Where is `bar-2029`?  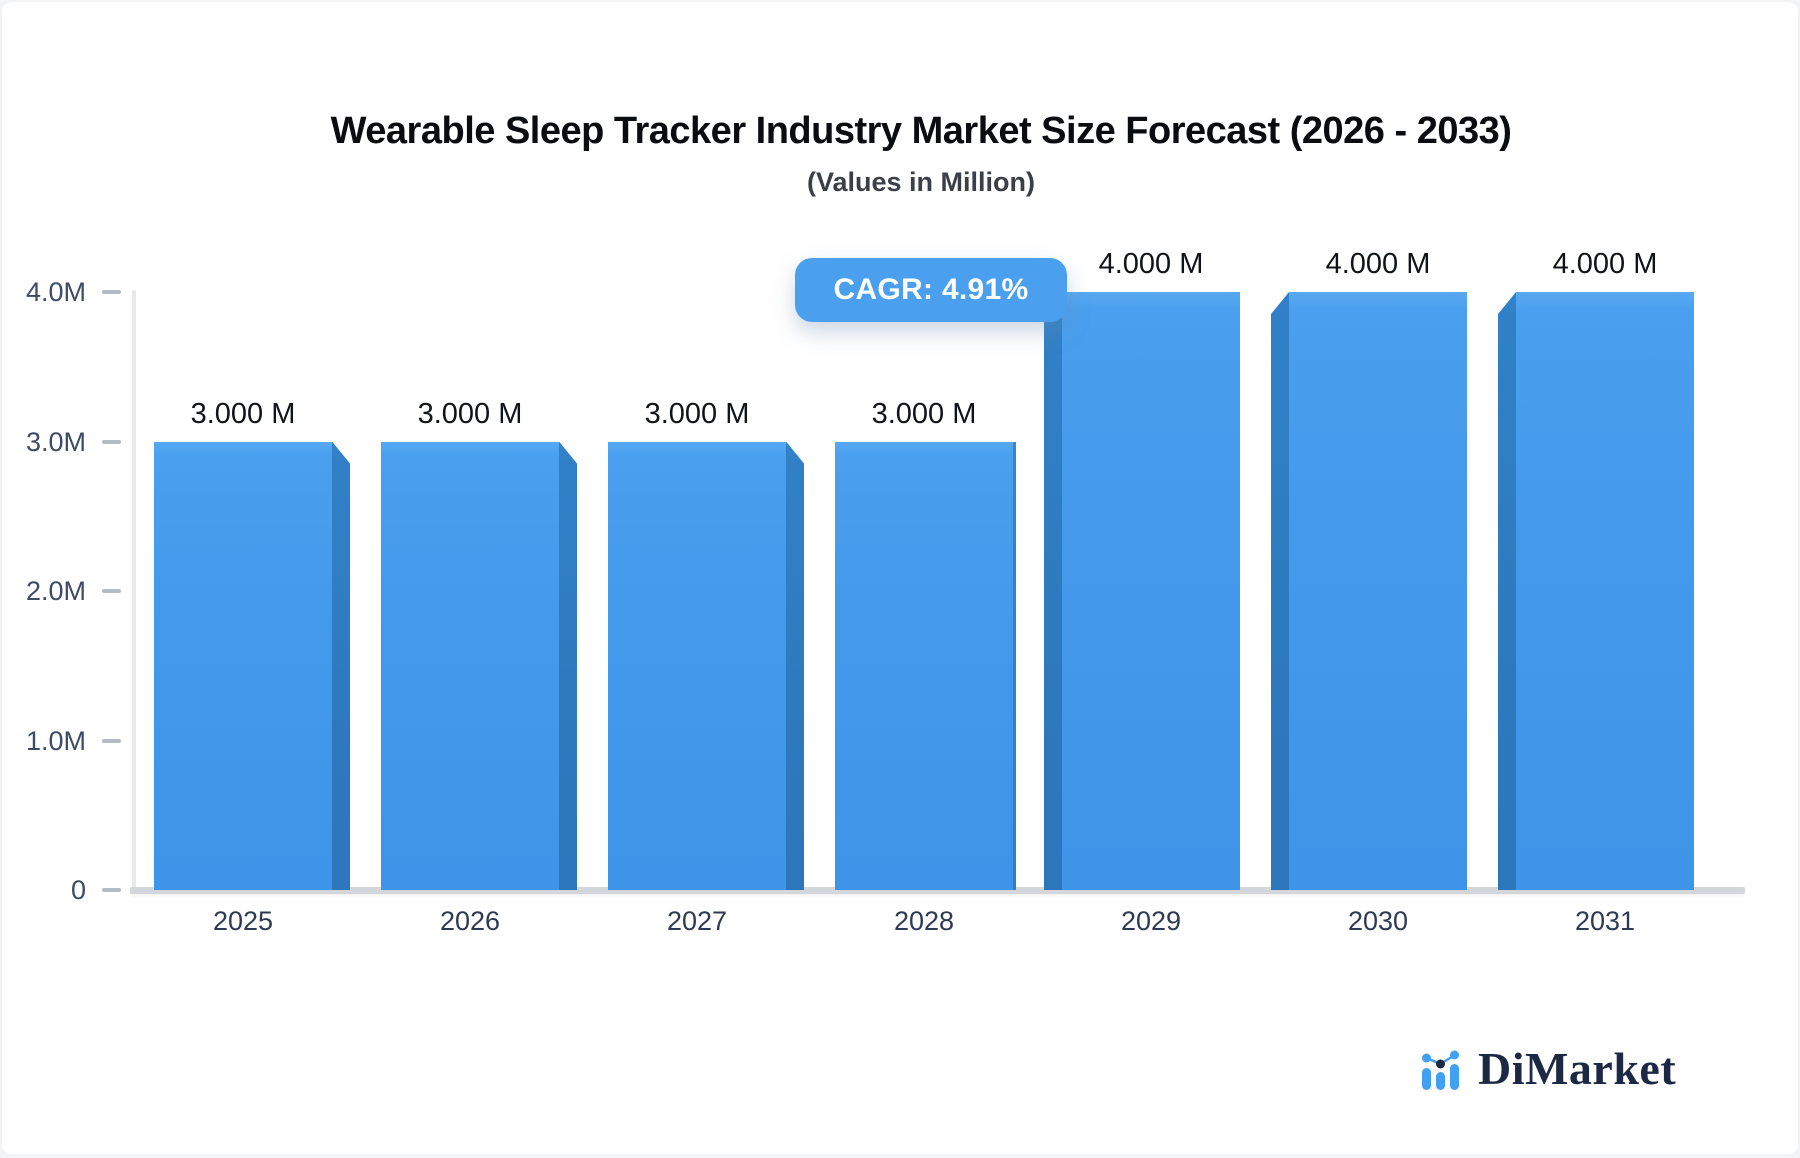
bar-2029 is located at coordinates (1142, 591).